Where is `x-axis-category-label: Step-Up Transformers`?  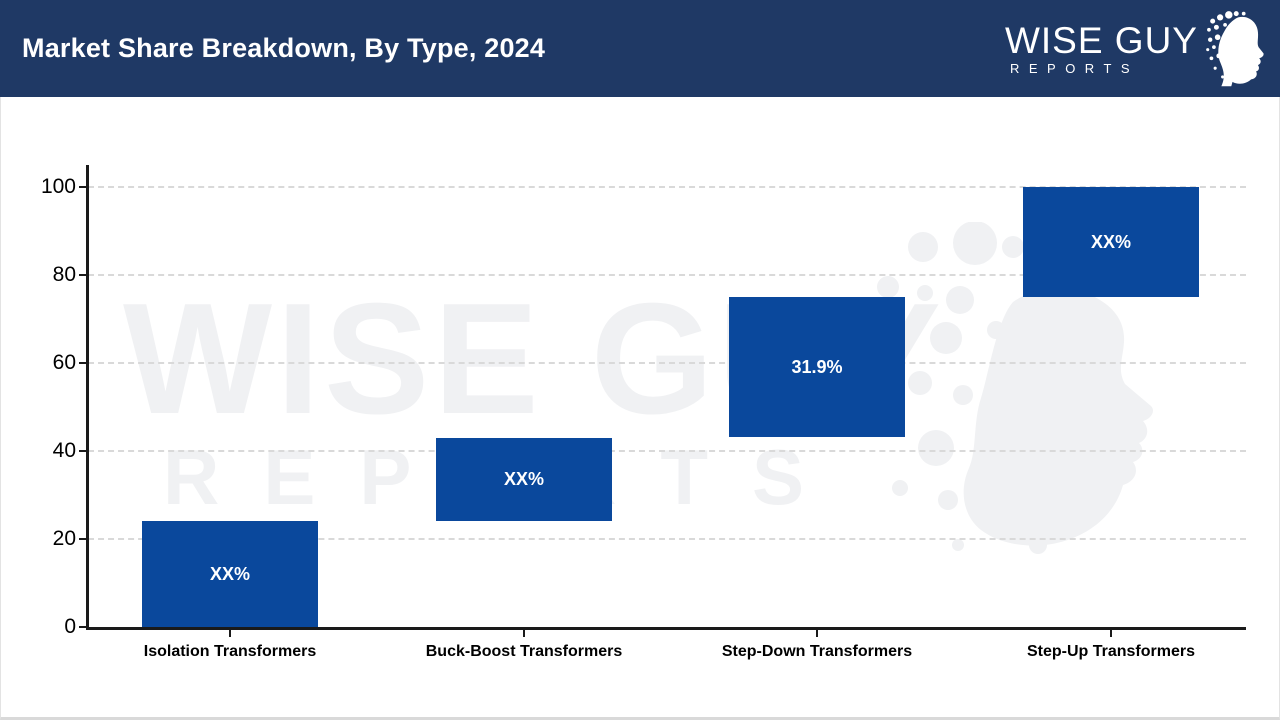
x-axis-category-label: Step-Up Transformers is located at coordinates (1111, 651).